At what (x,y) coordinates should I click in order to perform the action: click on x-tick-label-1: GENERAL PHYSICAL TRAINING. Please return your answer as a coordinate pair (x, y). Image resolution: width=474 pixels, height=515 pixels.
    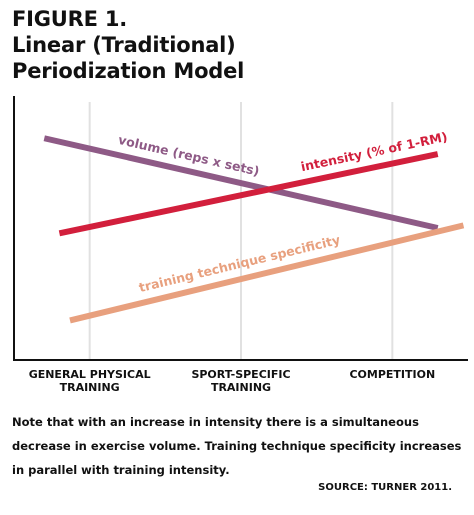
    Looking at the image, I should click on (90, 381).